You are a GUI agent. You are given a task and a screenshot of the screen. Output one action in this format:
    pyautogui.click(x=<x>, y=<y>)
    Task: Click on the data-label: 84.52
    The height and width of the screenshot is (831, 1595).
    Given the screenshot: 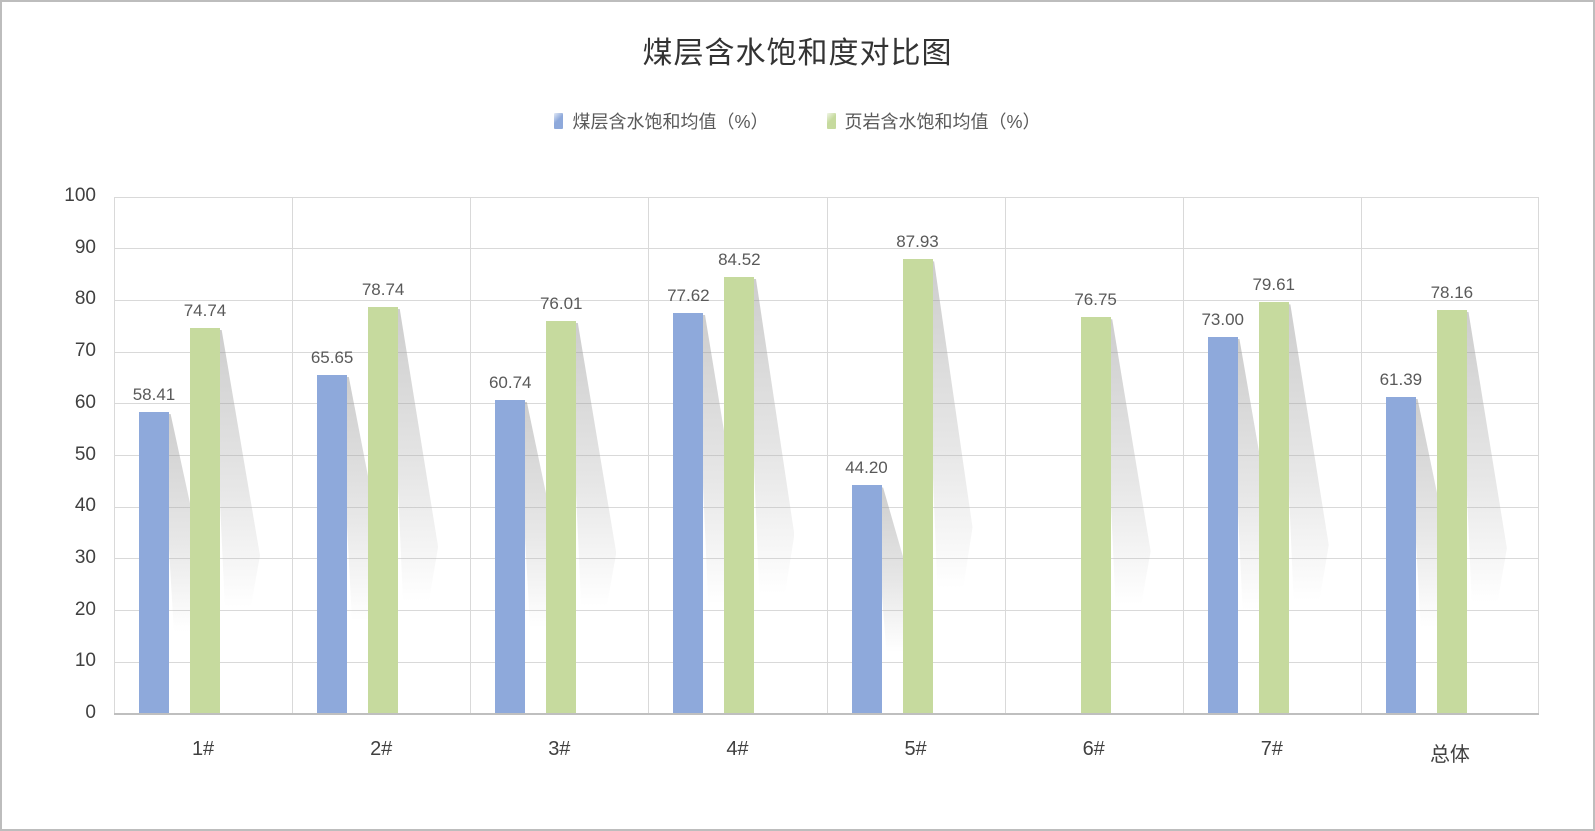 What is the action you would take?
    pyautogui.click(x=739, y=260)
    